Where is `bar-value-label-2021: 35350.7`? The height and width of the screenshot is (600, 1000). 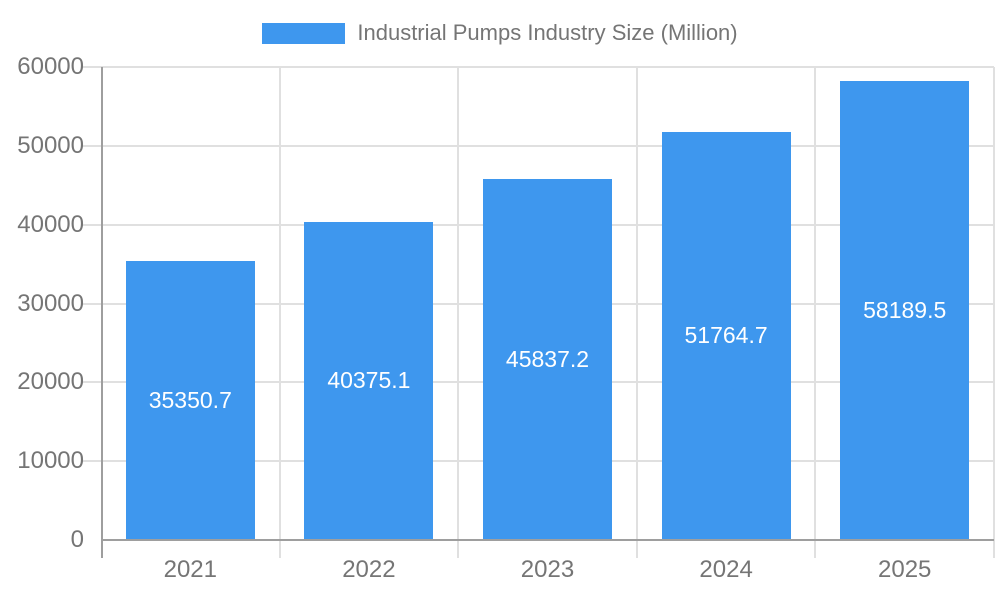
bar-value-label-2021: 35350.7 is located at coordinates (190, 400).